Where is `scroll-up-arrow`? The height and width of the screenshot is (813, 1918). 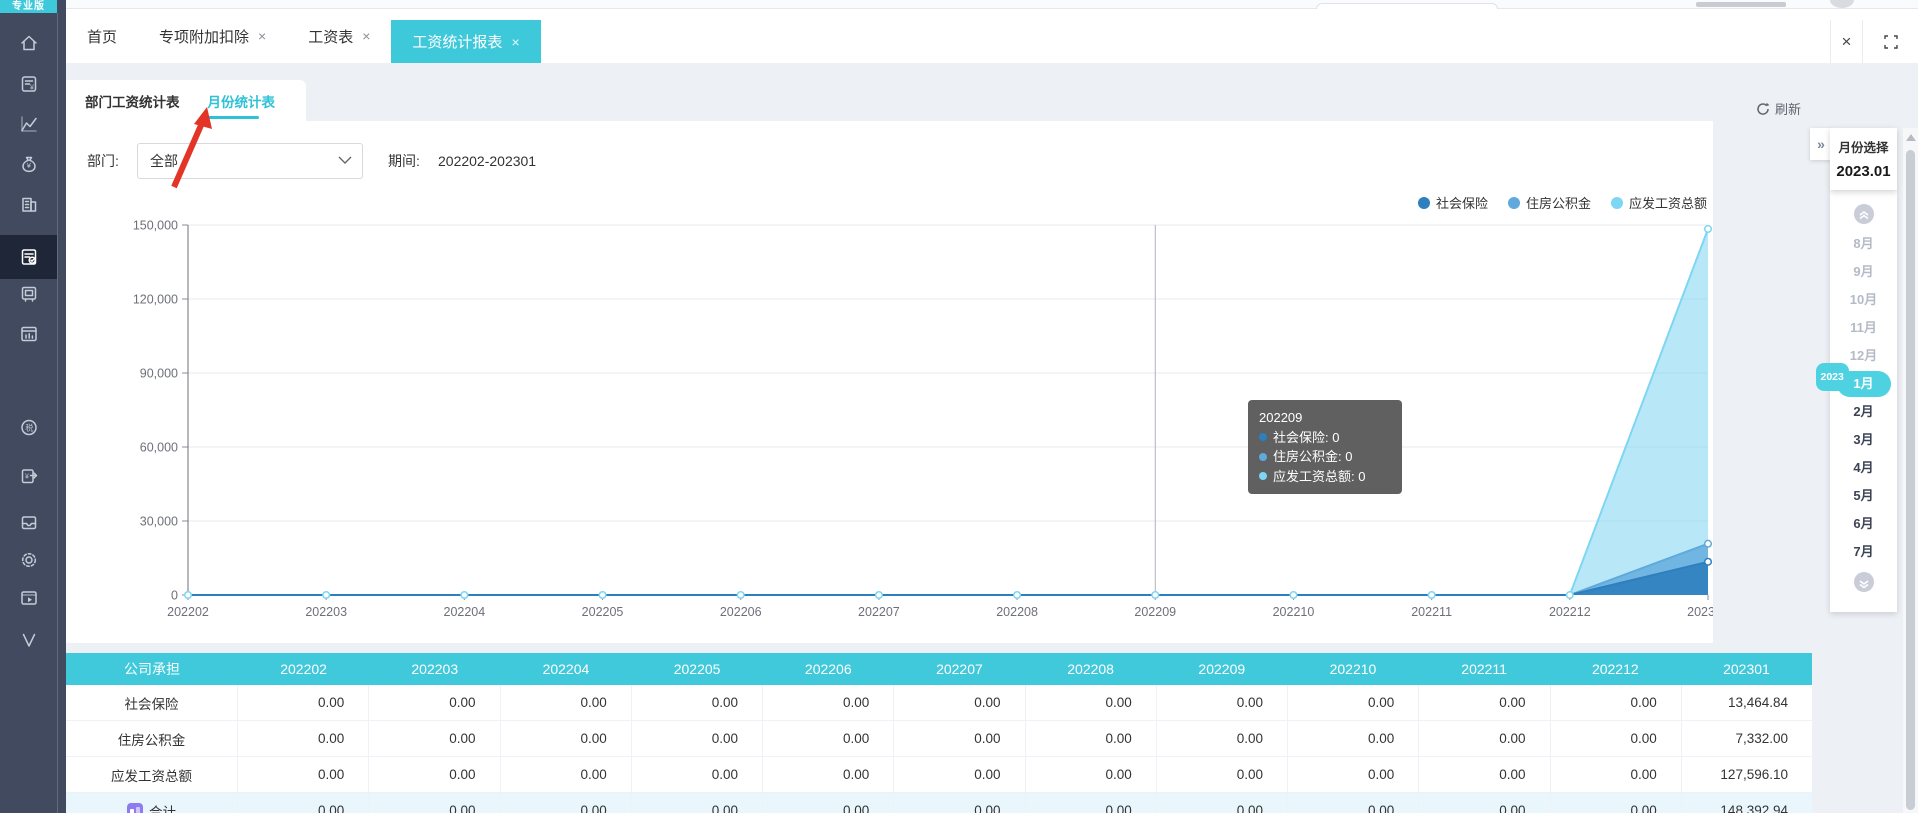 scroll-up-arrow is located at coordinates (1911, 137).